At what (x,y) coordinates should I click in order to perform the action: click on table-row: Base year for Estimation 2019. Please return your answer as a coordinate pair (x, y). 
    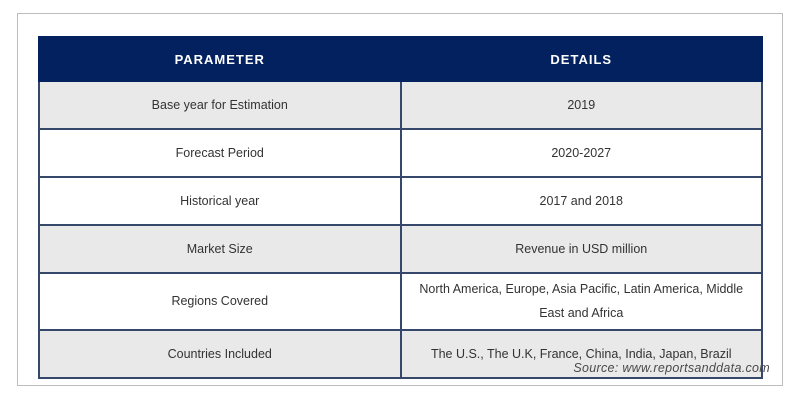
    Looking at the image, I should click on (400, 105).